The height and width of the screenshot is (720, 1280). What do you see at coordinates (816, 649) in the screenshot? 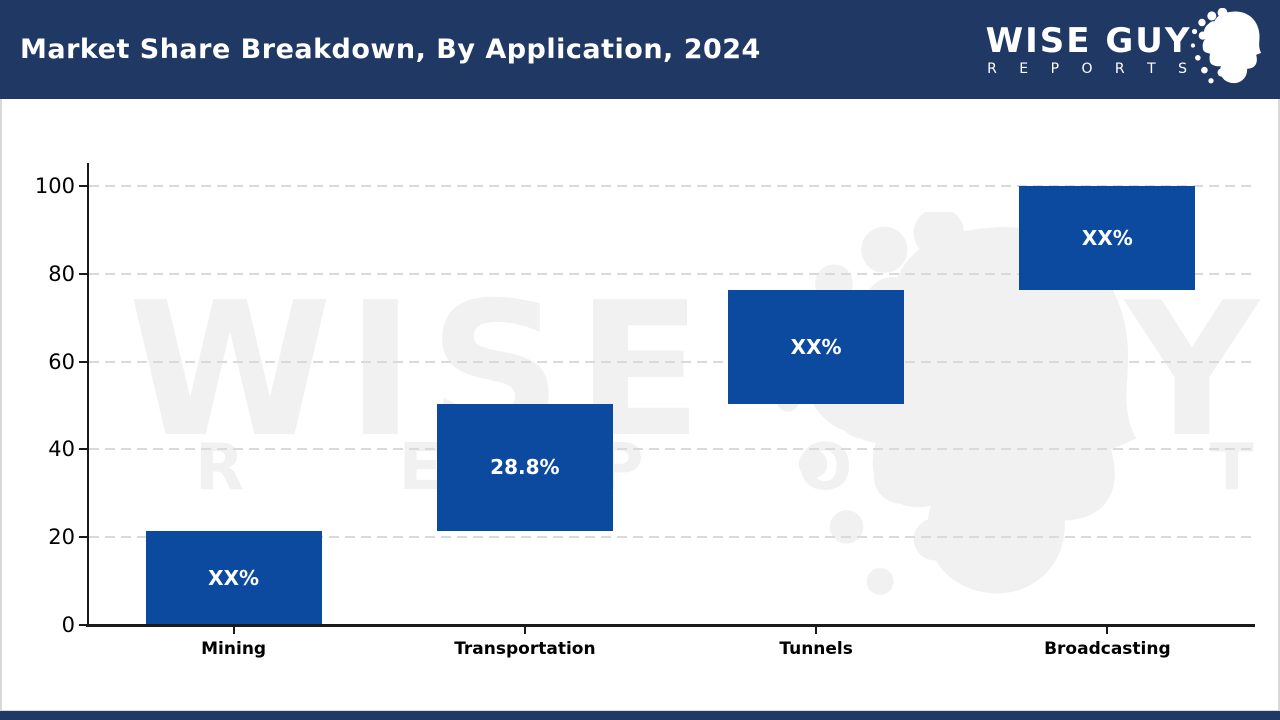
I see `x-category-label: Tunnels` at bounding box center [816, 649].